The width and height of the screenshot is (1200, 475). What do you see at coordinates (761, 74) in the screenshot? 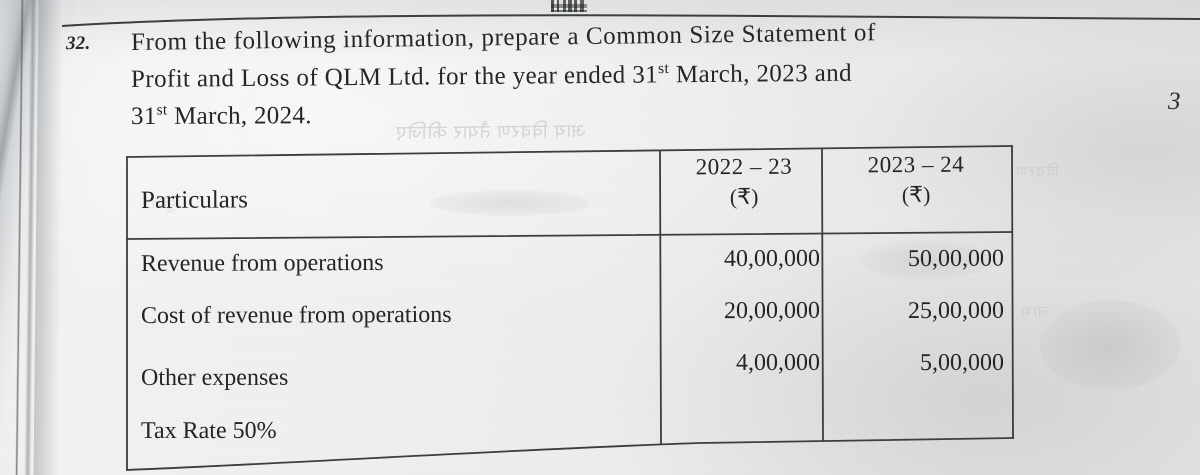
I see `question-line-2-b: March, 2023 and` at bounding box center [761, 74].